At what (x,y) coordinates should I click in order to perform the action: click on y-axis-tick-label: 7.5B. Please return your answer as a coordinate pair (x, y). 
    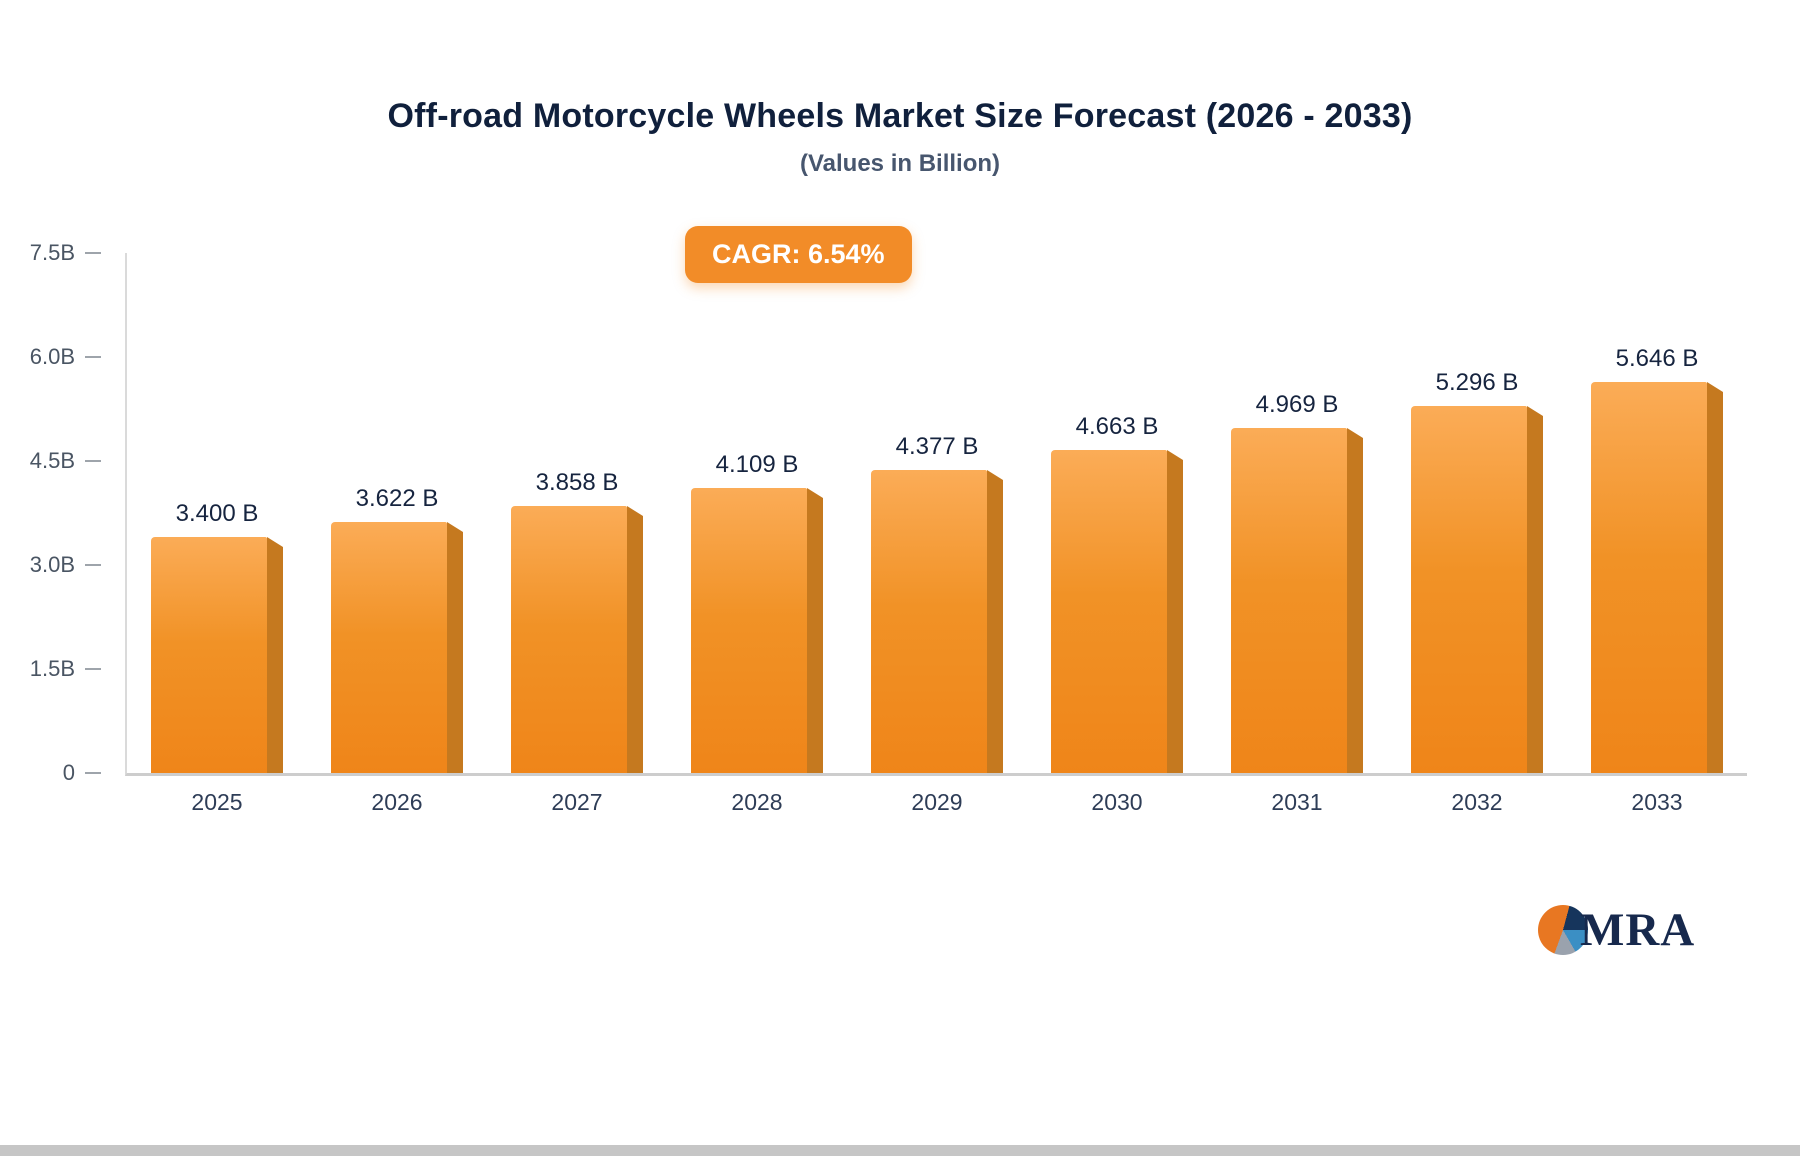
    Looking at the image, I should click on (52, 252).